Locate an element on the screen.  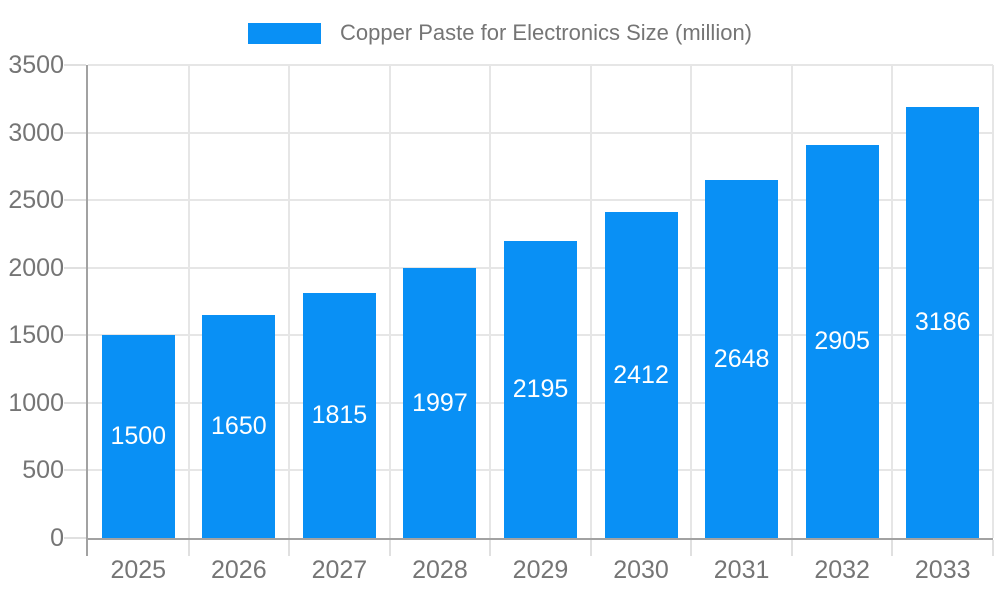
x-tick-label: 2026 is located at coordinates (239, 570).